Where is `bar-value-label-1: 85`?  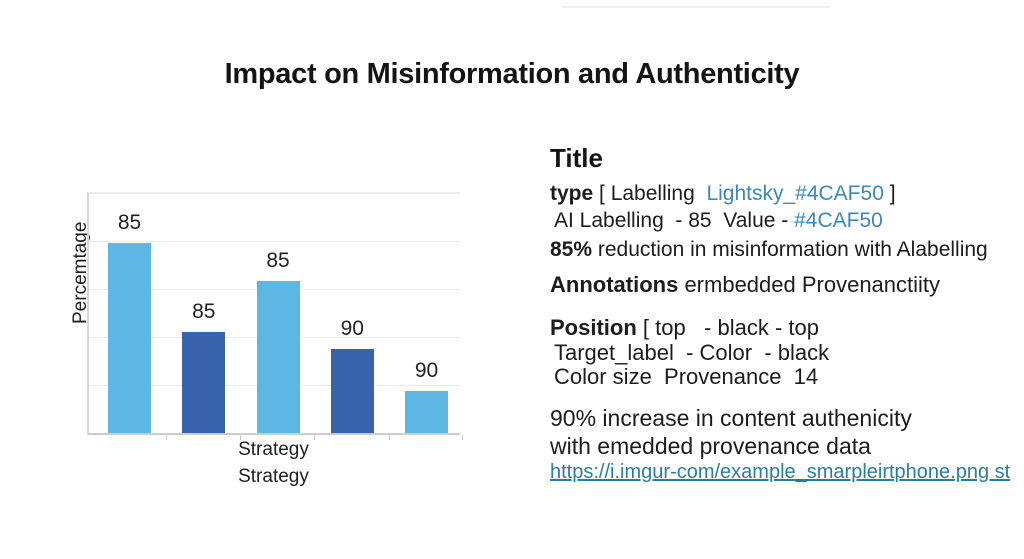
bar-value-label-1: 85 is located at coordinates (129, 223).